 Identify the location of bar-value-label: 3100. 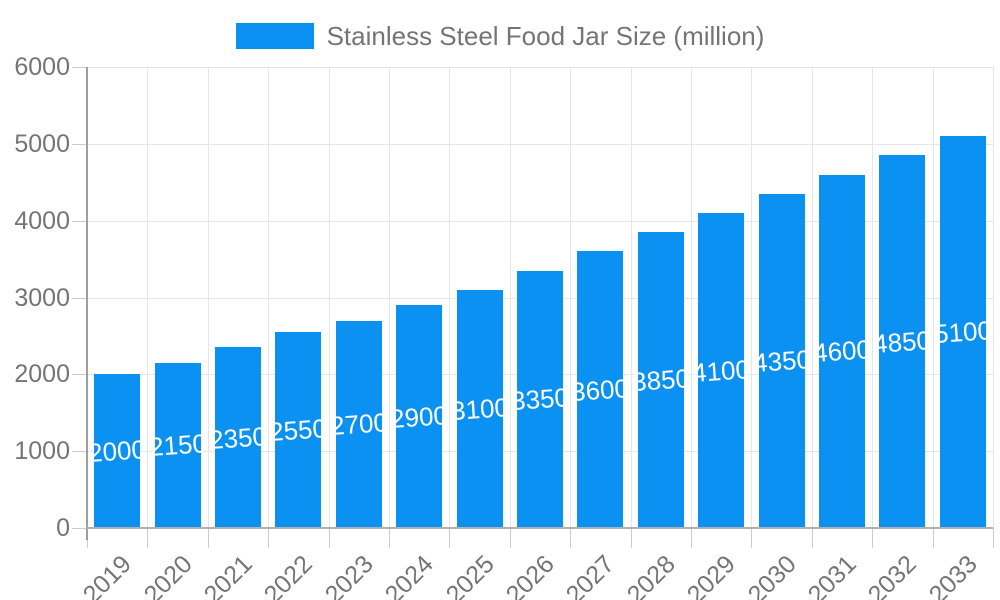
(479, 408).